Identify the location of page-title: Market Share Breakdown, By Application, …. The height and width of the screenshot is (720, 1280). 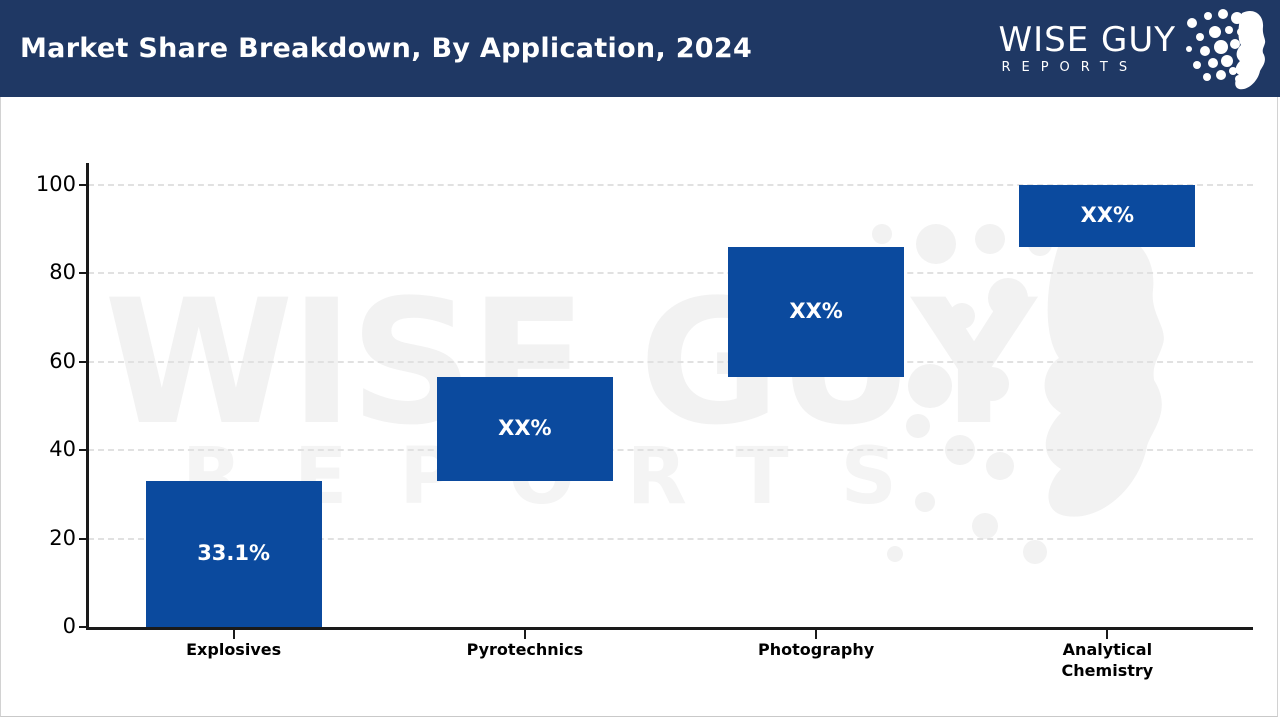
(386, 48).